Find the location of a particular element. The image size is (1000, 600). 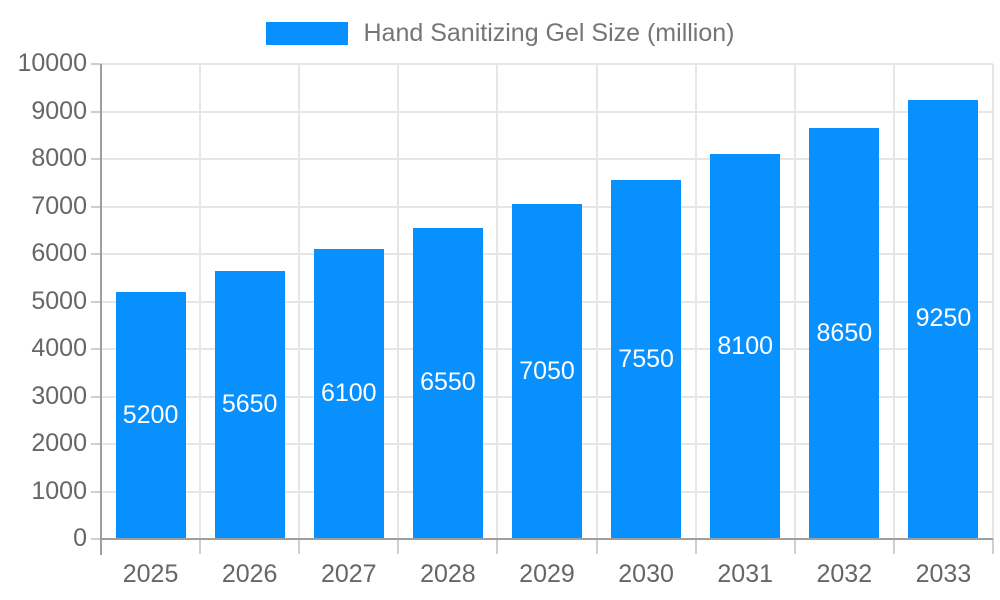

x-axis-tick-label: 2026 is located at coordinates (249, 574).